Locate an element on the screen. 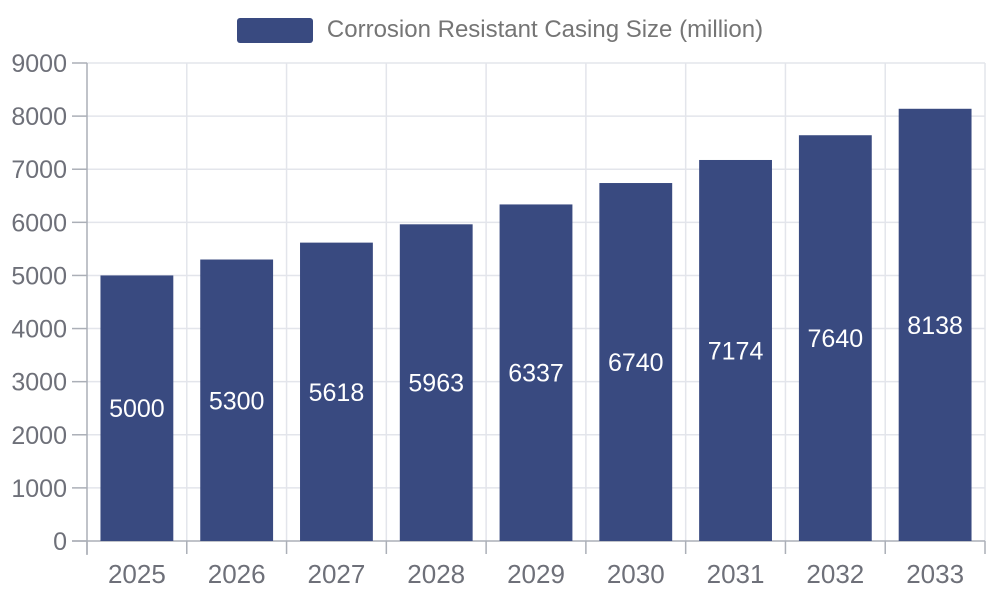  x-axis-tick-label: 2033 is located at coordinates (935, 574).